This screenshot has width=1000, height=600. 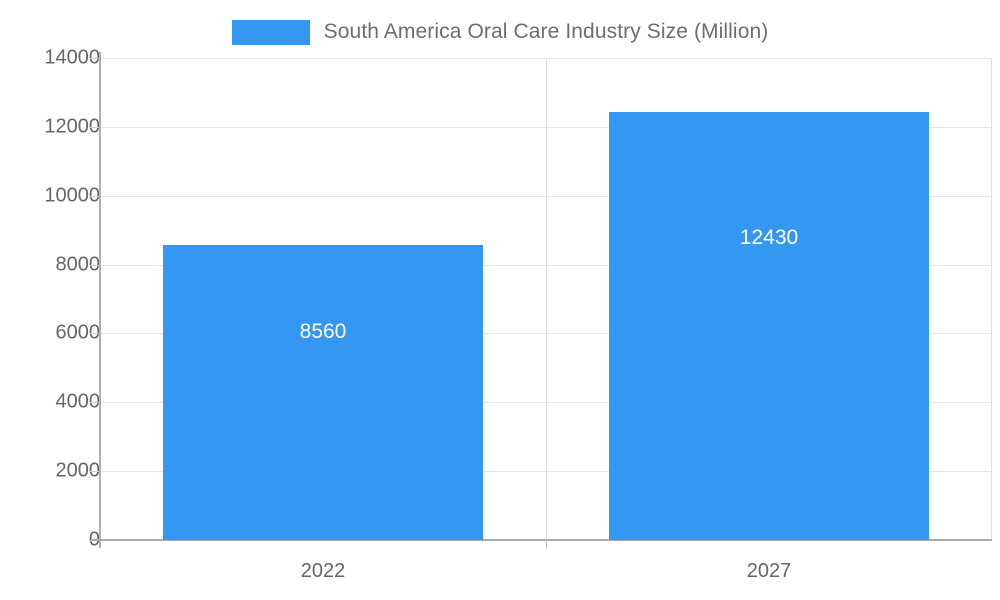 I want to click on y-axis-tick-label: 0, so click(x=57, y=540).